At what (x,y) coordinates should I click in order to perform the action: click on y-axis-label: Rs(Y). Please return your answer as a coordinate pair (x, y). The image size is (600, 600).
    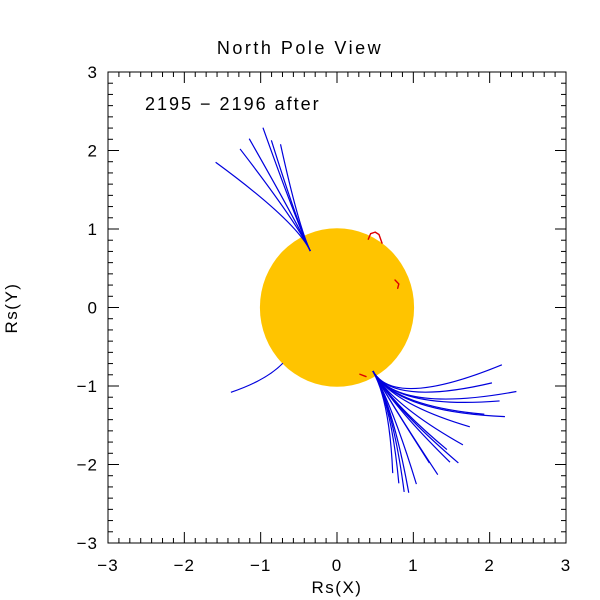
    Looking at the image, I should click on (11, 308).